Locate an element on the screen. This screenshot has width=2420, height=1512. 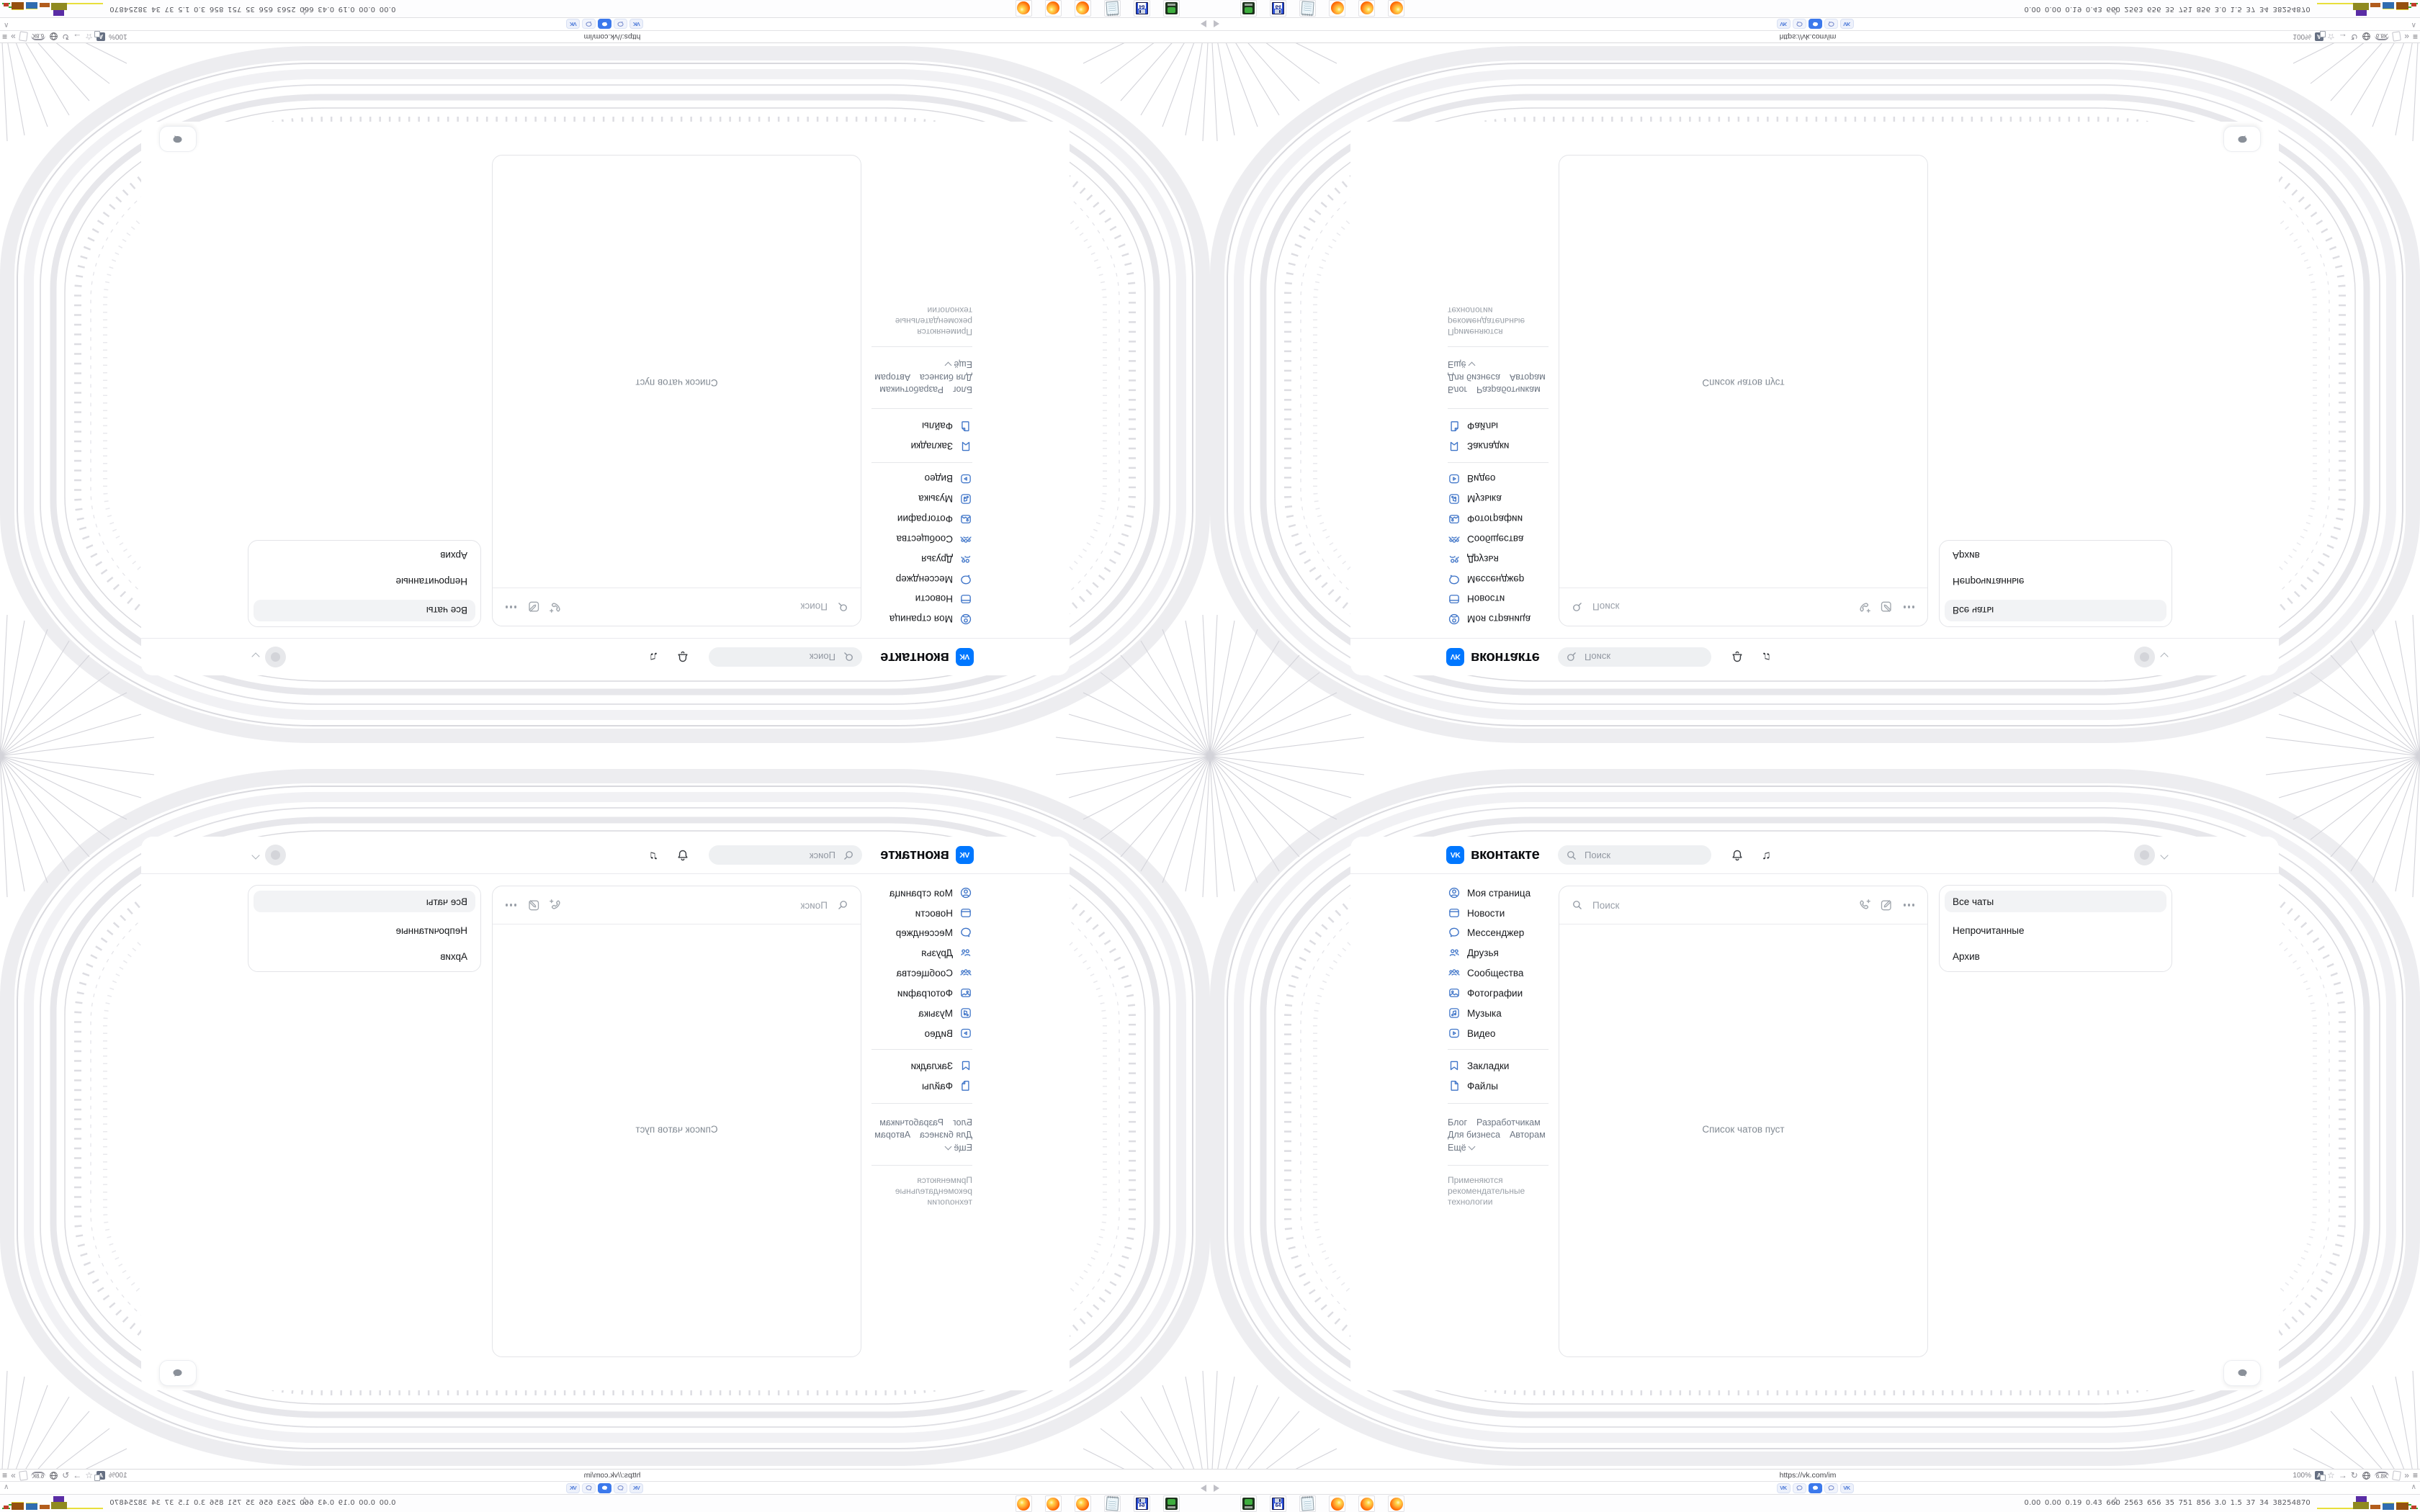
link-blog: Блог is located at coordinates (962, 1122).